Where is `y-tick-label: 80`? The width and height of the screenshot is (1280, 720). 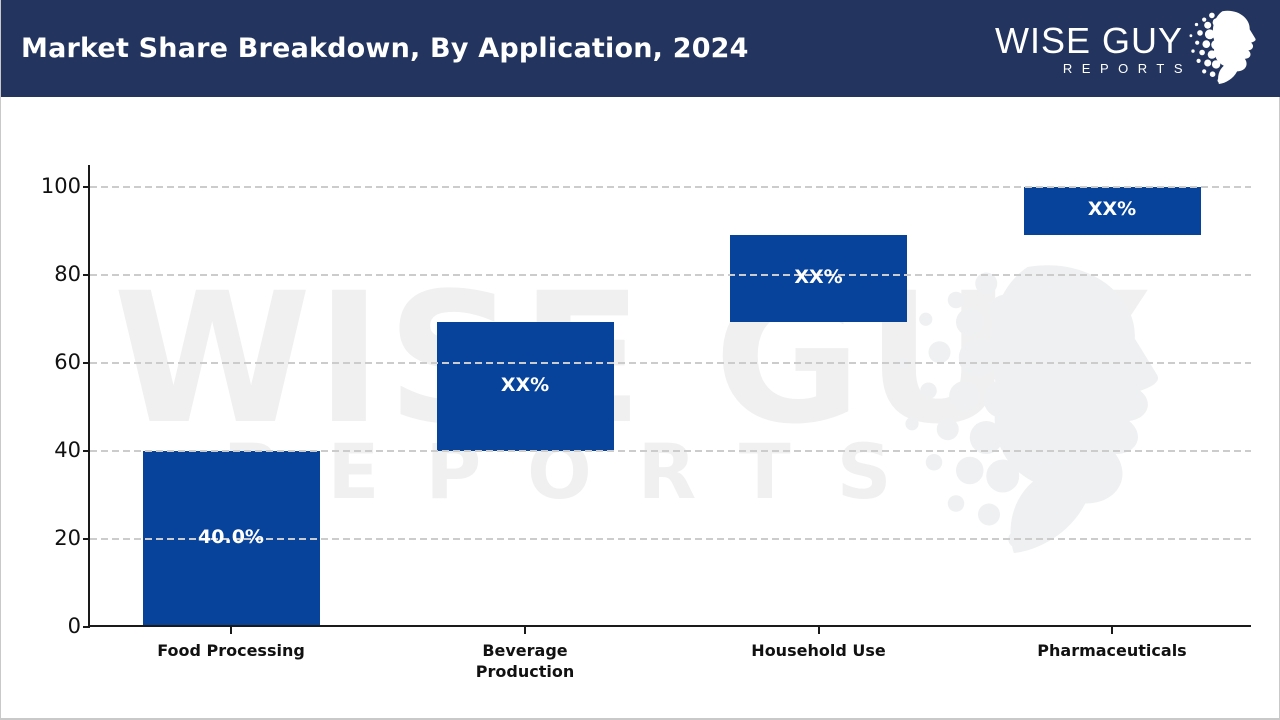 y-tick-label: 80 is located at coordinates (67, 274).